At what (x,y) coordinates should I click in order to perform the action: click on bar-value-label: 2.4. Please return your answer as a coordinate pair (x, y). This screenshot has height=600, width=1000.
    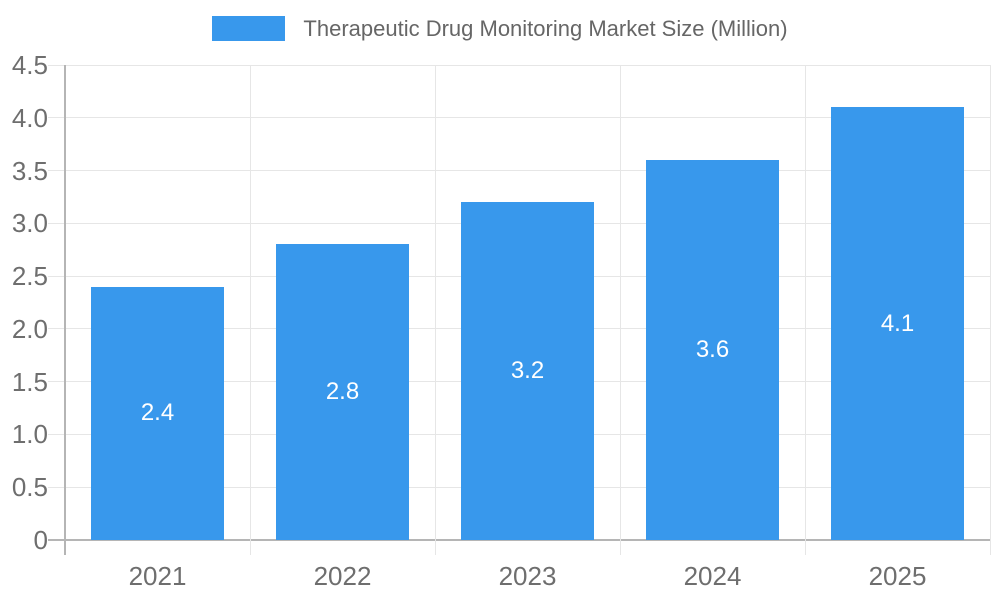
    Looking at the image, I should click on (157, 413).